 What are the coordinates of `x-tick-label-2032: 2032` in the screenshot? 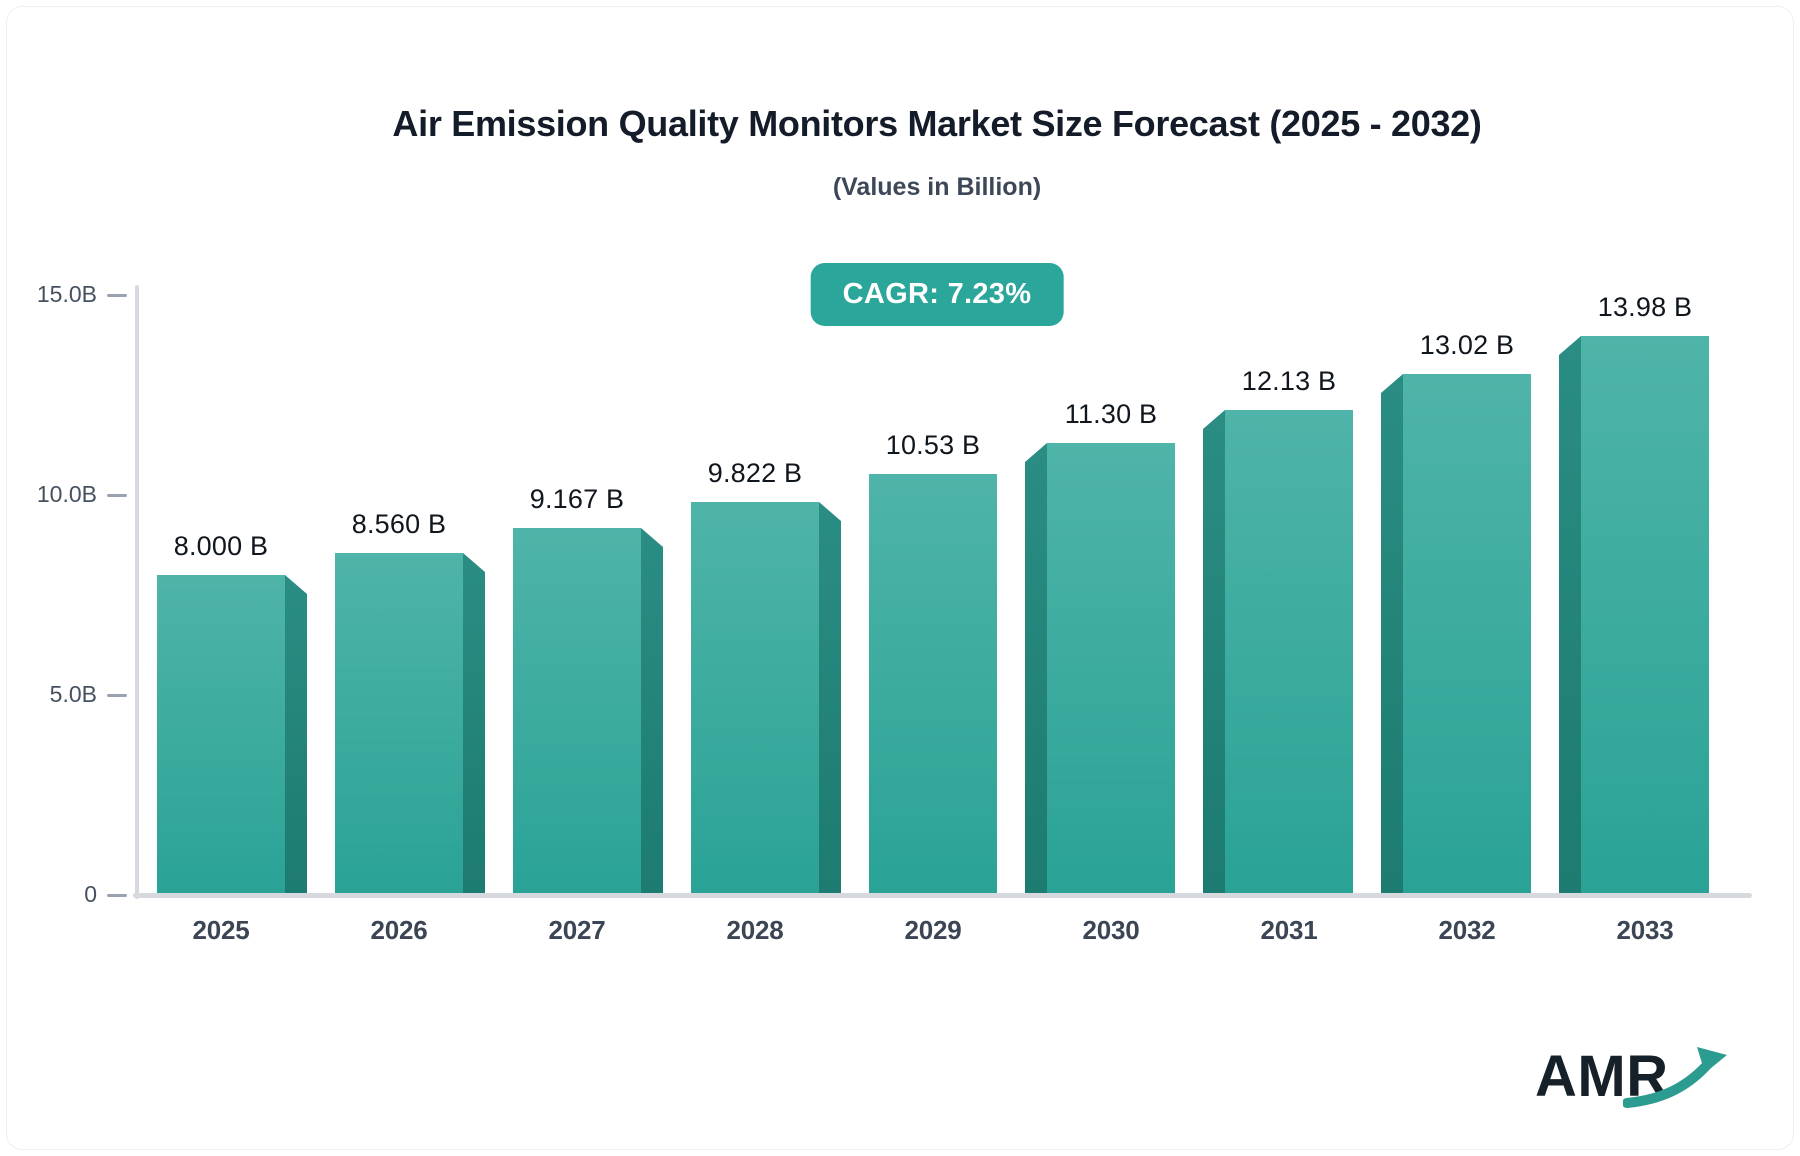 It's located at (1467, 930).